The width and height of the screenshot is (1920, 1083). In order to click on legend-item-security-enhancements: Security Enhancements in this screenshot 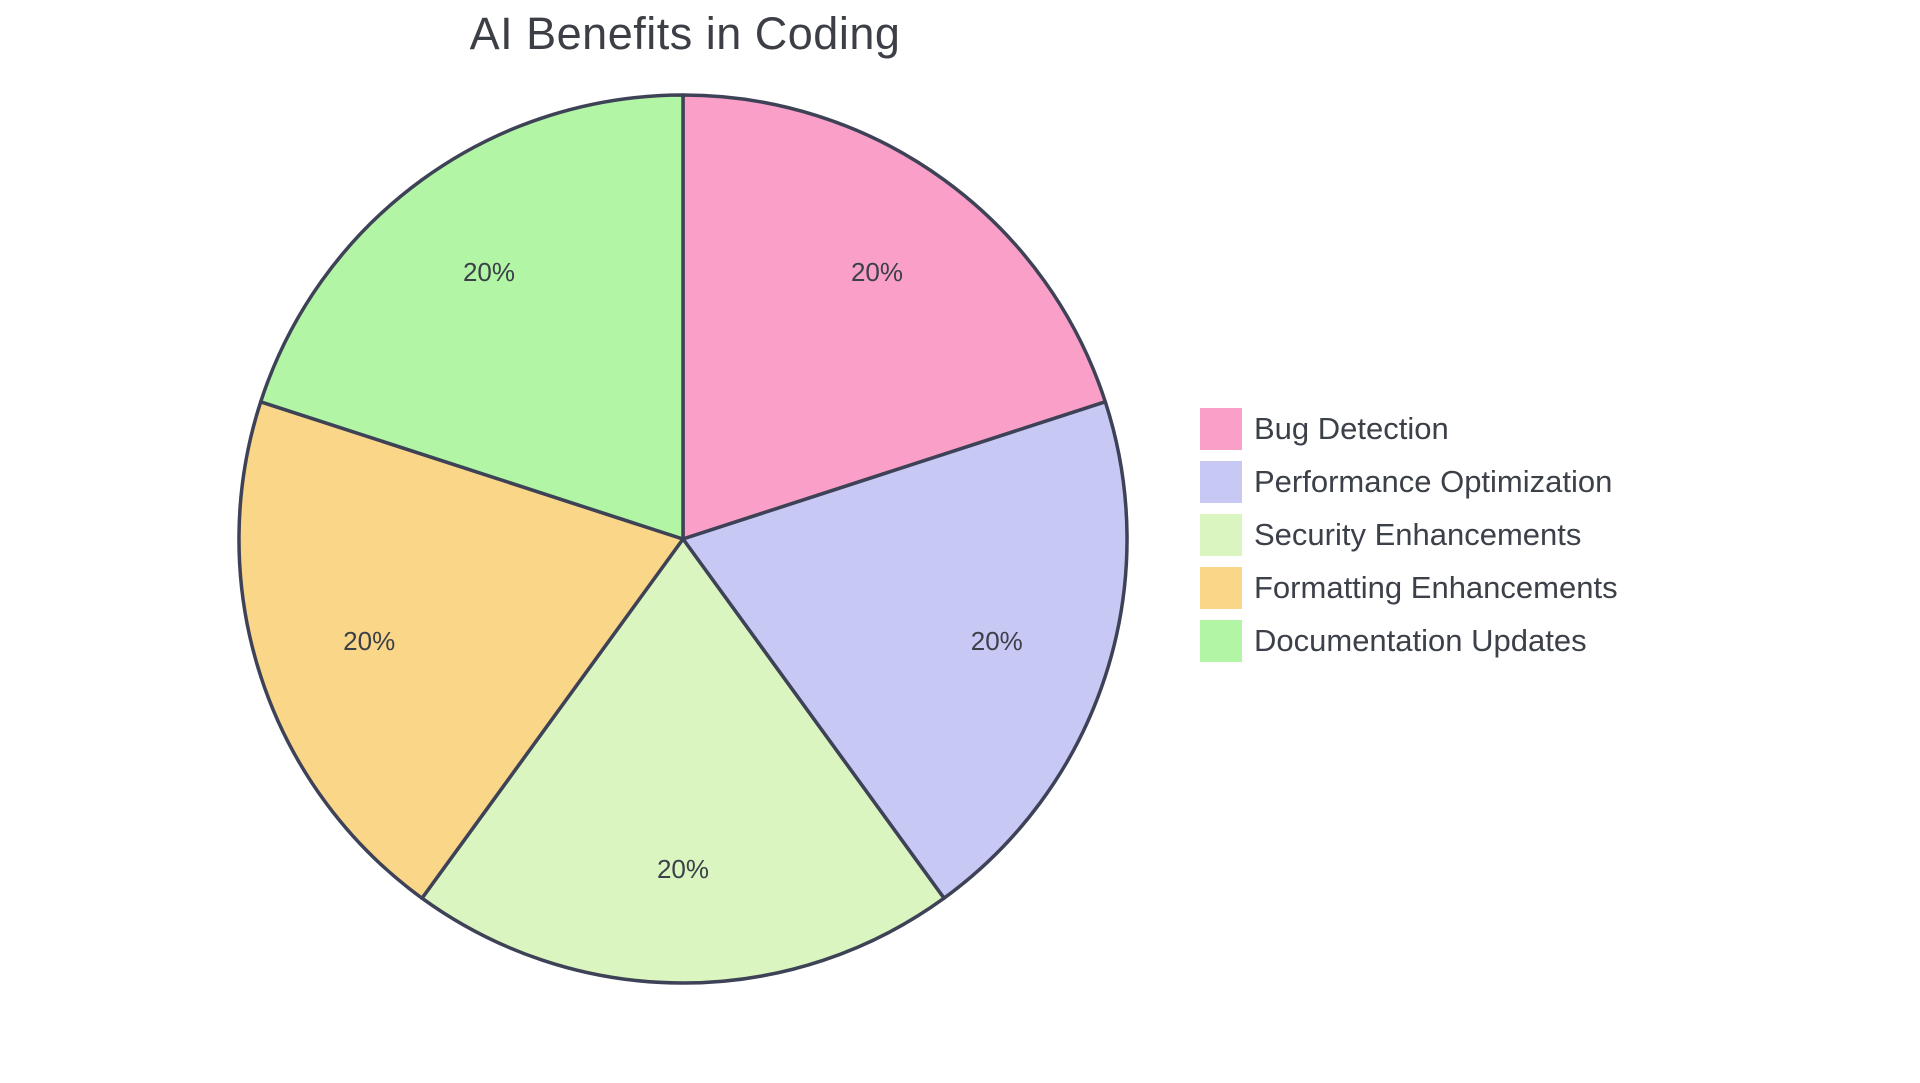, I will do `click(1409, 535)`.